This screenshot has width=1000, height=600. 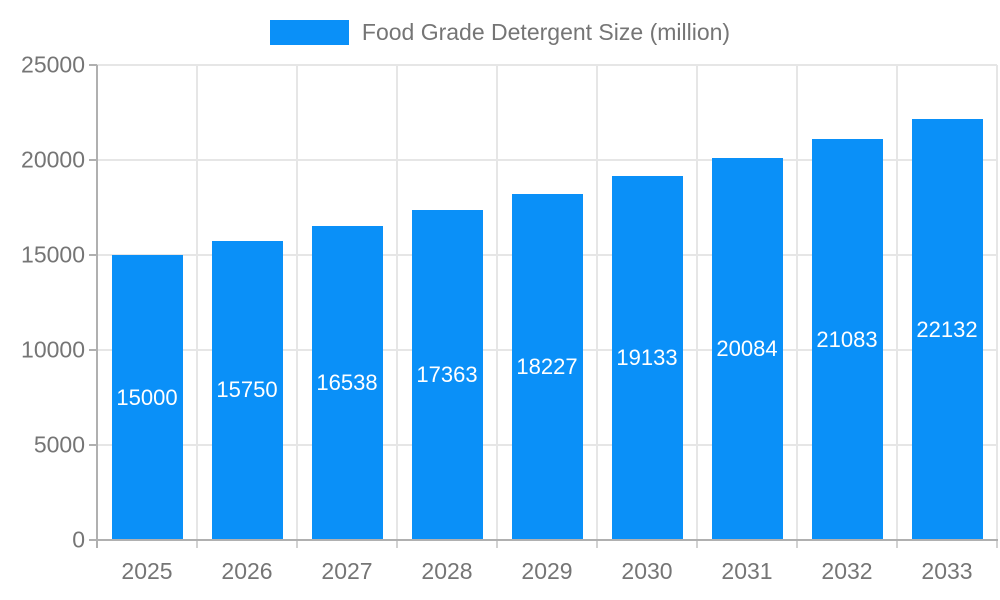 I want to click on x-axis-label: 2030, so click(x=647, y=571).